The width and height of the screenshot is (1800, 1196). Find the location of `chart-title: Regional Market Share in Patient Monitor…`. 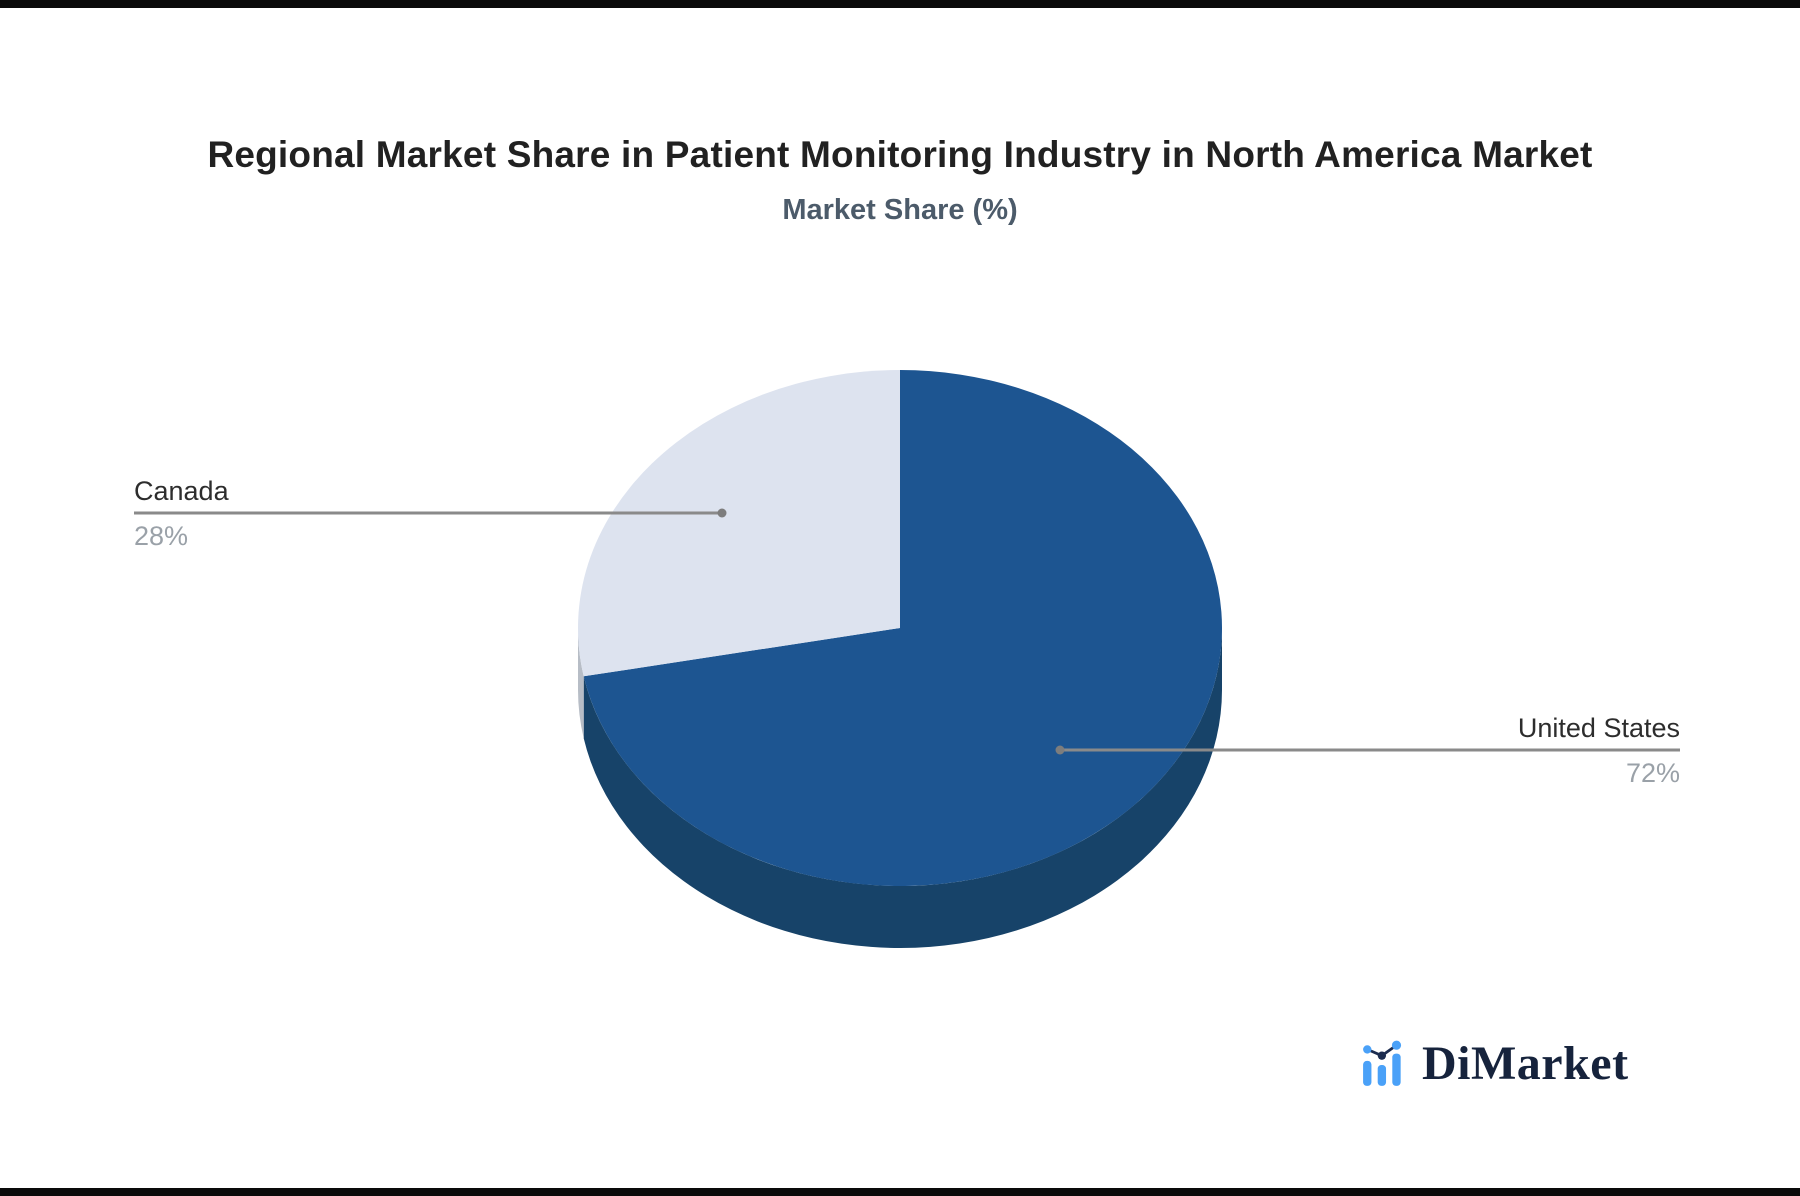

chart-title: Regional Market Share in Patient Monitor… is located at coordinates (900, 154).